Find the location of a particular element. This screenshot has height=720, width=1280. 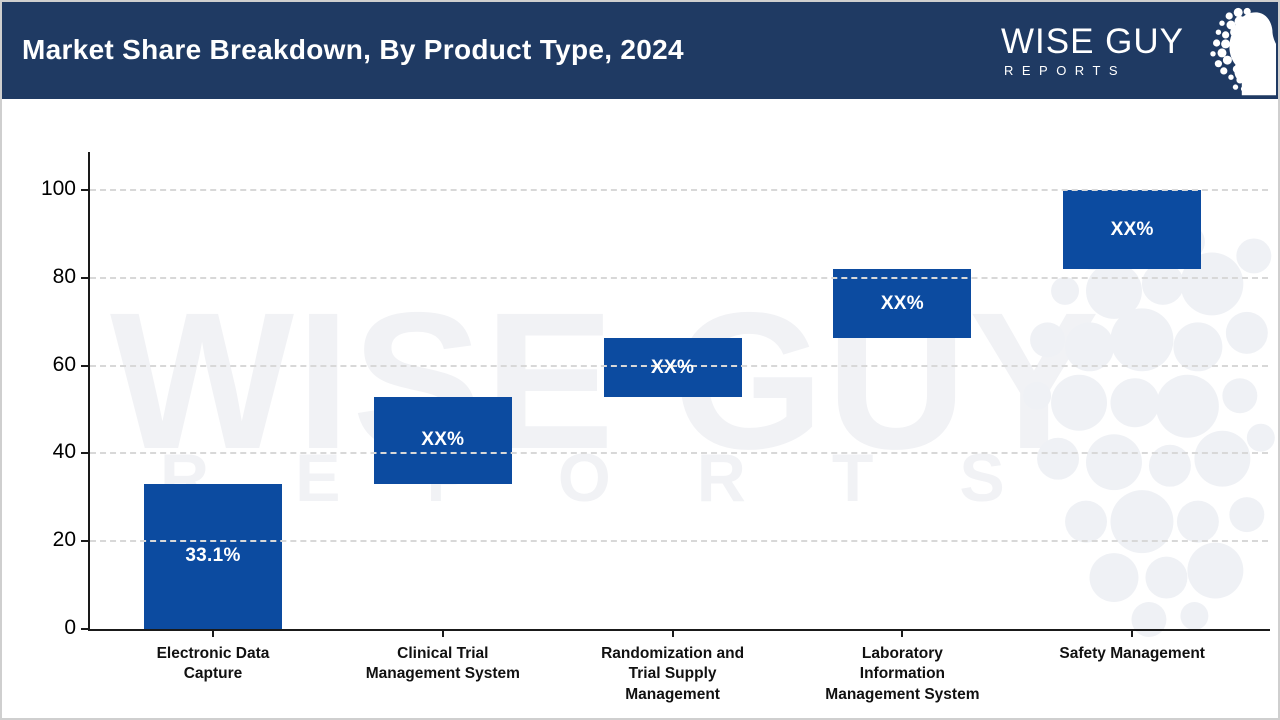

y-tick-label: 60 is located at coordinates (64, 364).